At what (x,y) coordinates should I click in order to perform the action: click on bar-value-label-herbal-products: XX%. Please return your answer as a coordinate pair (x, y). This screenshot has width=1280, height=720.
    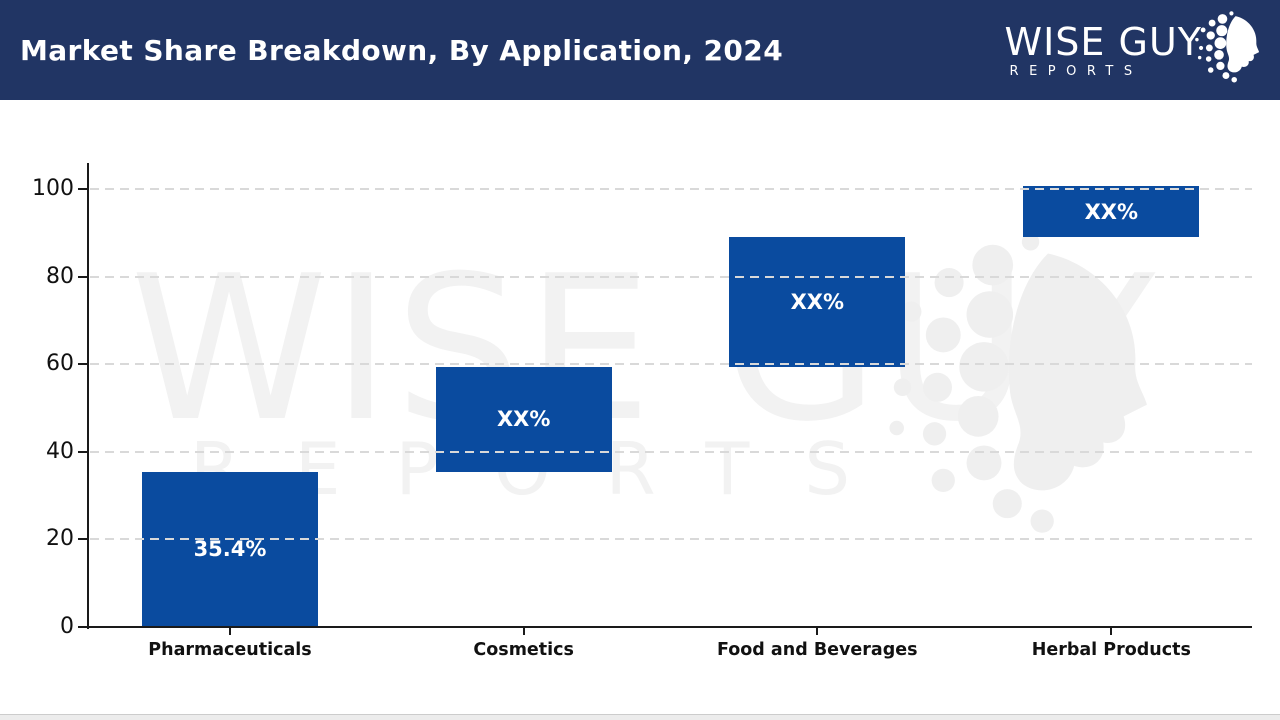
    Looking at the image, I should click on (1111, 211).